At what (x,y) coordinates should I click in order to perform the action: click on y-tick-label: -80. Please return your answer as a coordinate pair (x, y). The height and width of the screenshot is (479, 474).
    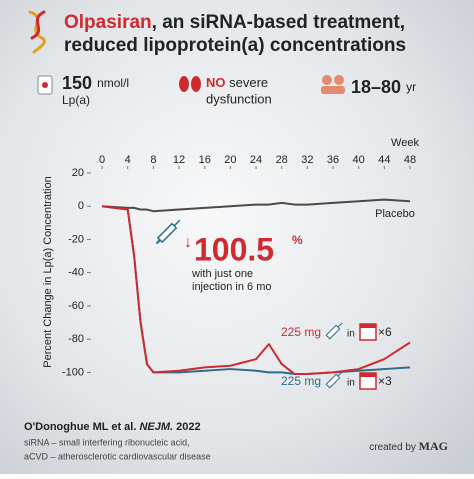
    Looking at the image, I should click on (76, 339).